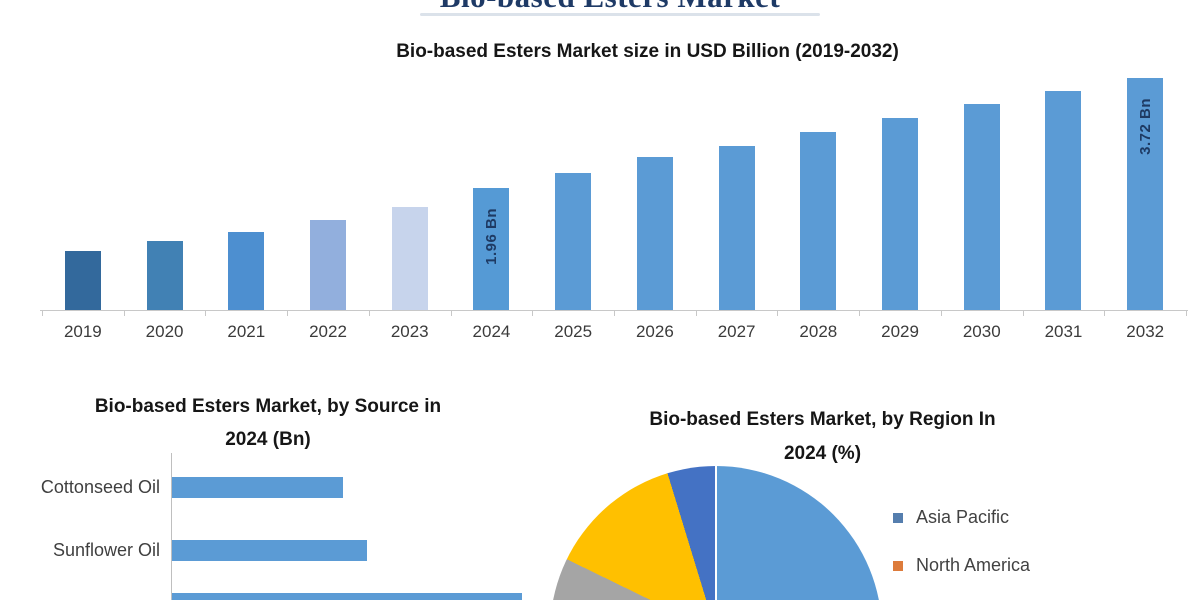 The height and width of the screenshot is (600, 1200). What do you see at coordinates (268, 406) in the screenshot?
I see `by-source-title-line1: Bio-based Esters Market, by Source in` at bounding box center [268, 406].